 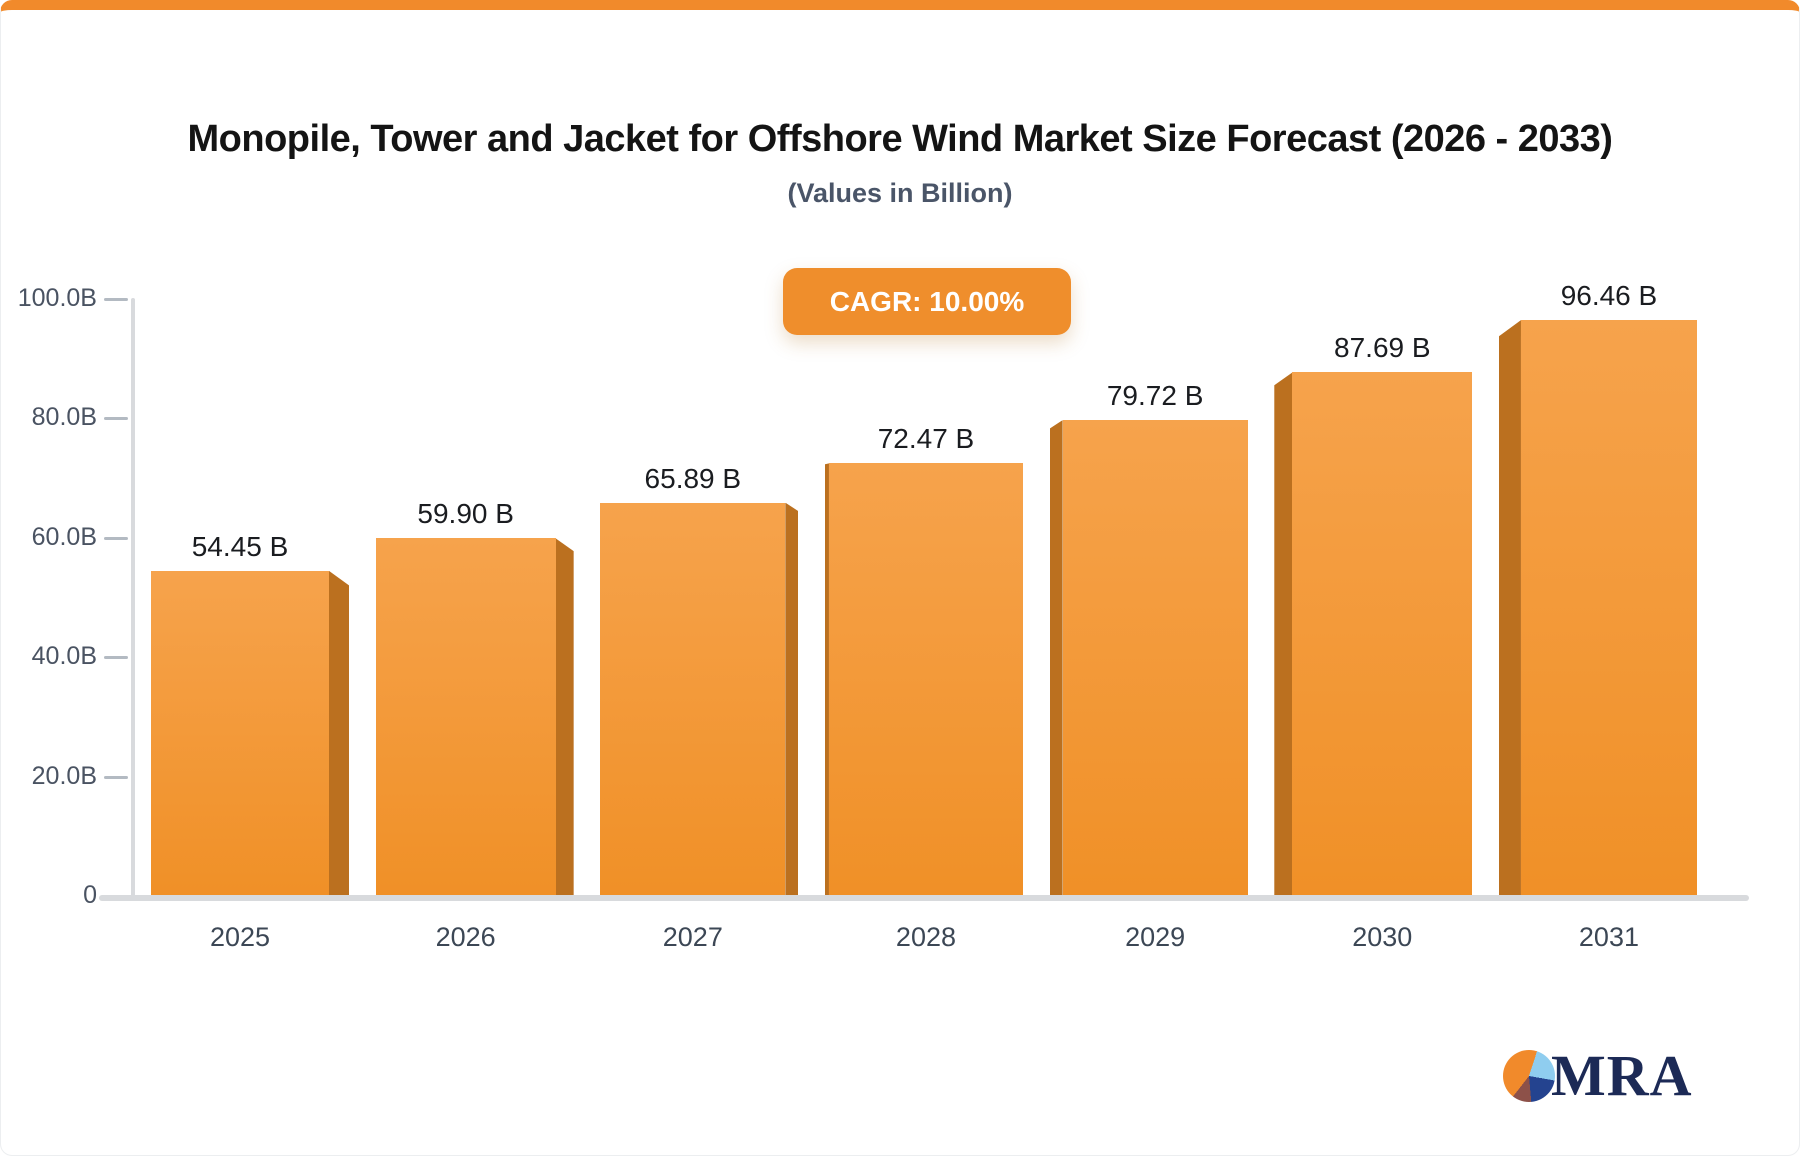 What do you see at coordinates (925, 937) in the screenshot?
I see `x-axis-label: 2028` at bounding box center [925, 937].